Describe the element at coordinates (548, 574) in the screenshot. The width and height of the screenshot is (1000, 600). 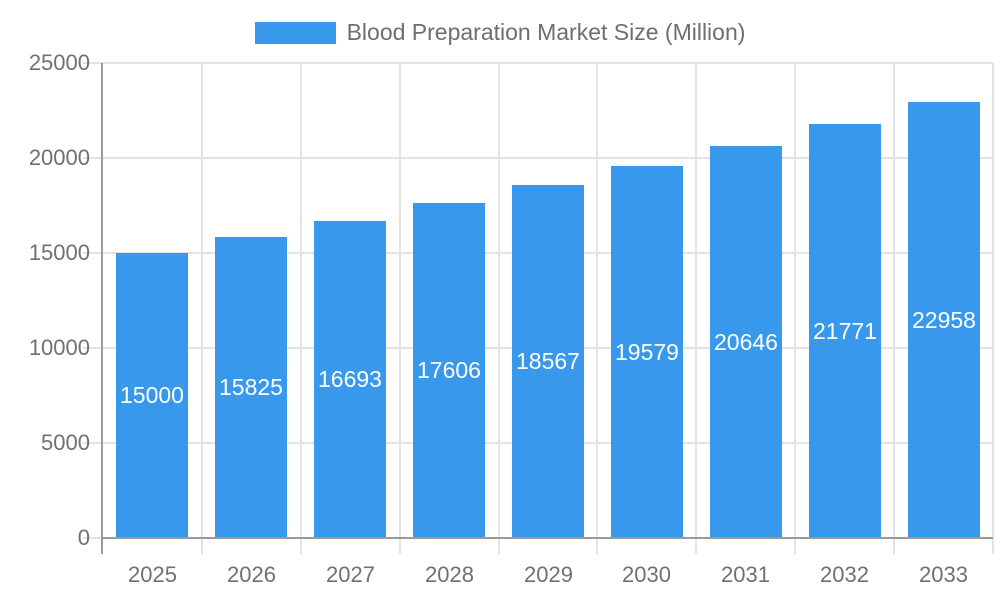
I see `x-axis-tick-label: 2029` at that location.